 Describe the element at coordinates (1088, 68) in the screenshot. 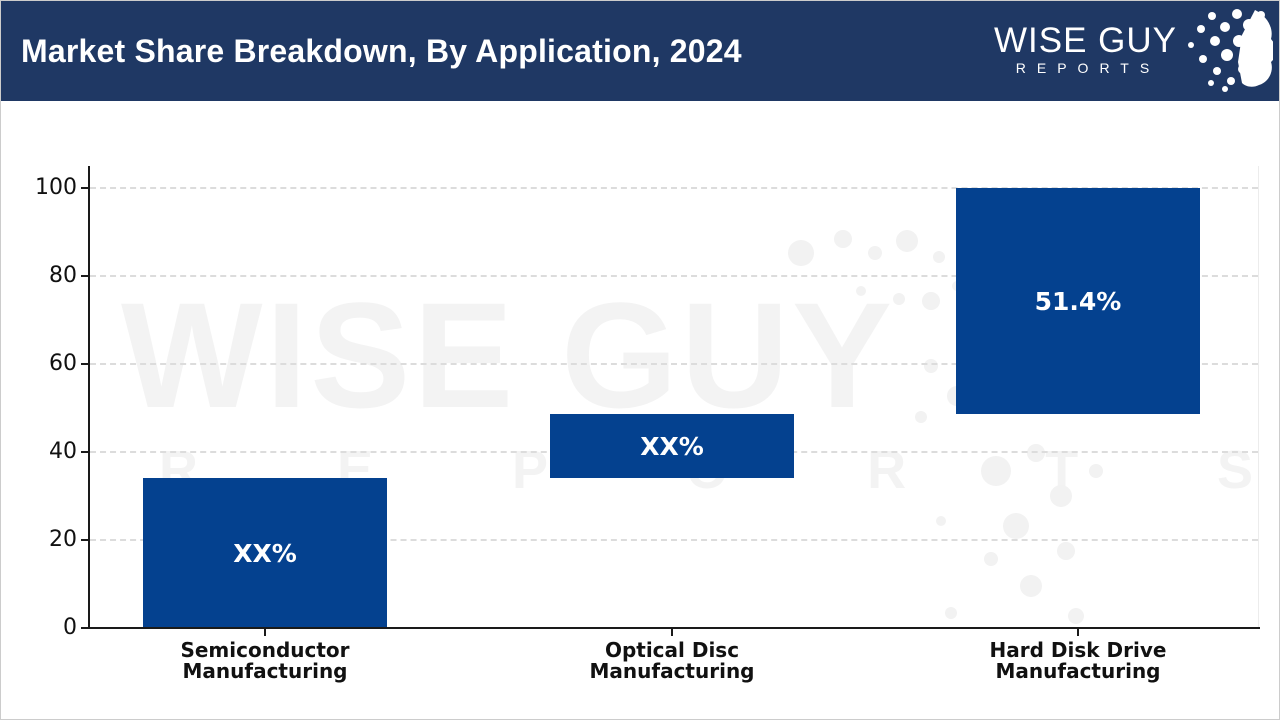

I see `logo-subtitle: REPORTS` at that location.